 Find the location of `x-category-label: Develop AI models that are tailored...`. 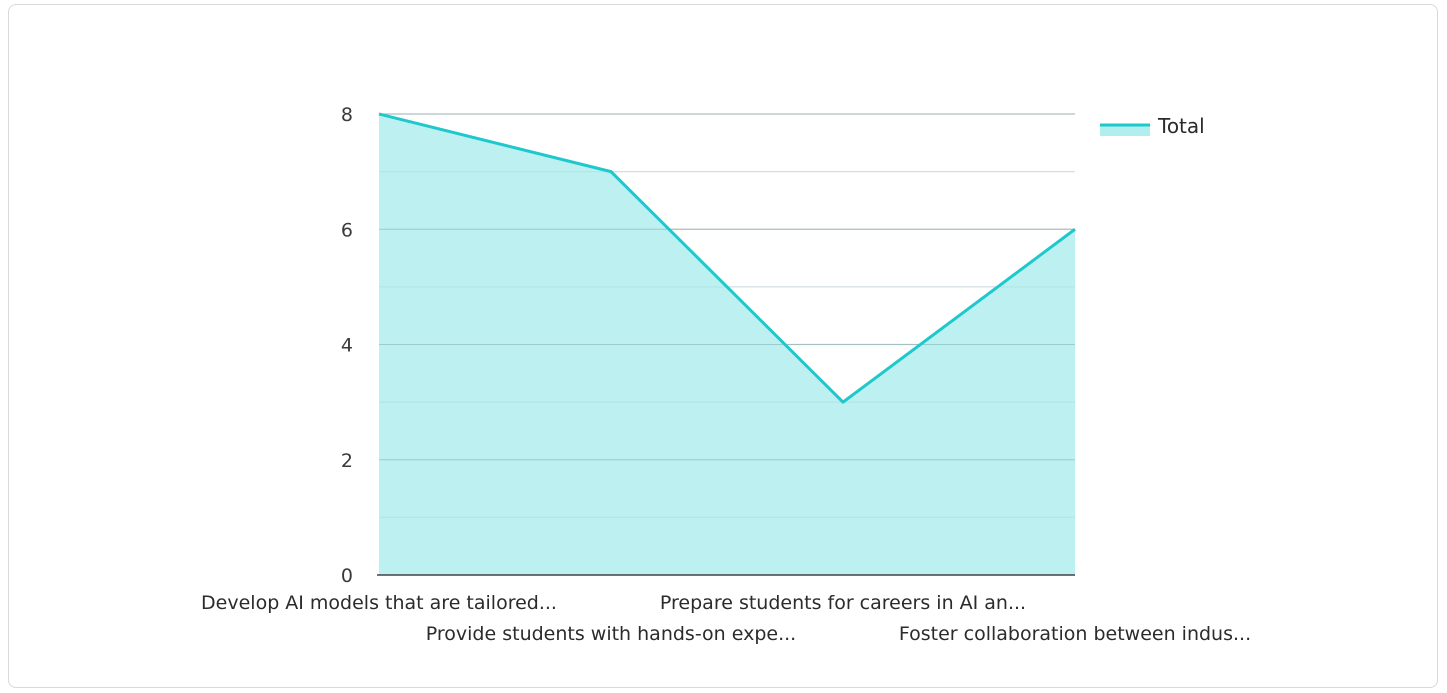

x-category-label: Develop AI models that are tailored... is located at coordinates (379, 603).